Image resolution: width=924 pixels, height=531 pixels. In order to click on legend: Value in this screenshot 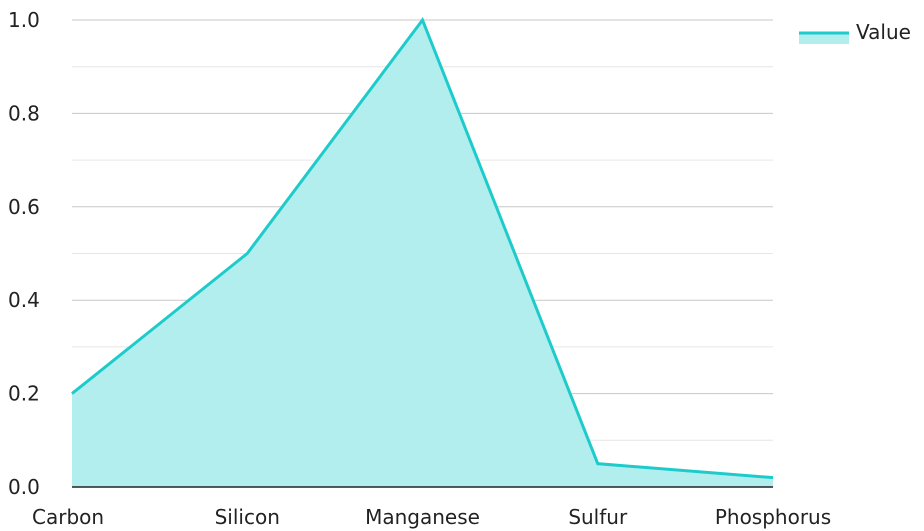, I will do `click(855, 32)`.